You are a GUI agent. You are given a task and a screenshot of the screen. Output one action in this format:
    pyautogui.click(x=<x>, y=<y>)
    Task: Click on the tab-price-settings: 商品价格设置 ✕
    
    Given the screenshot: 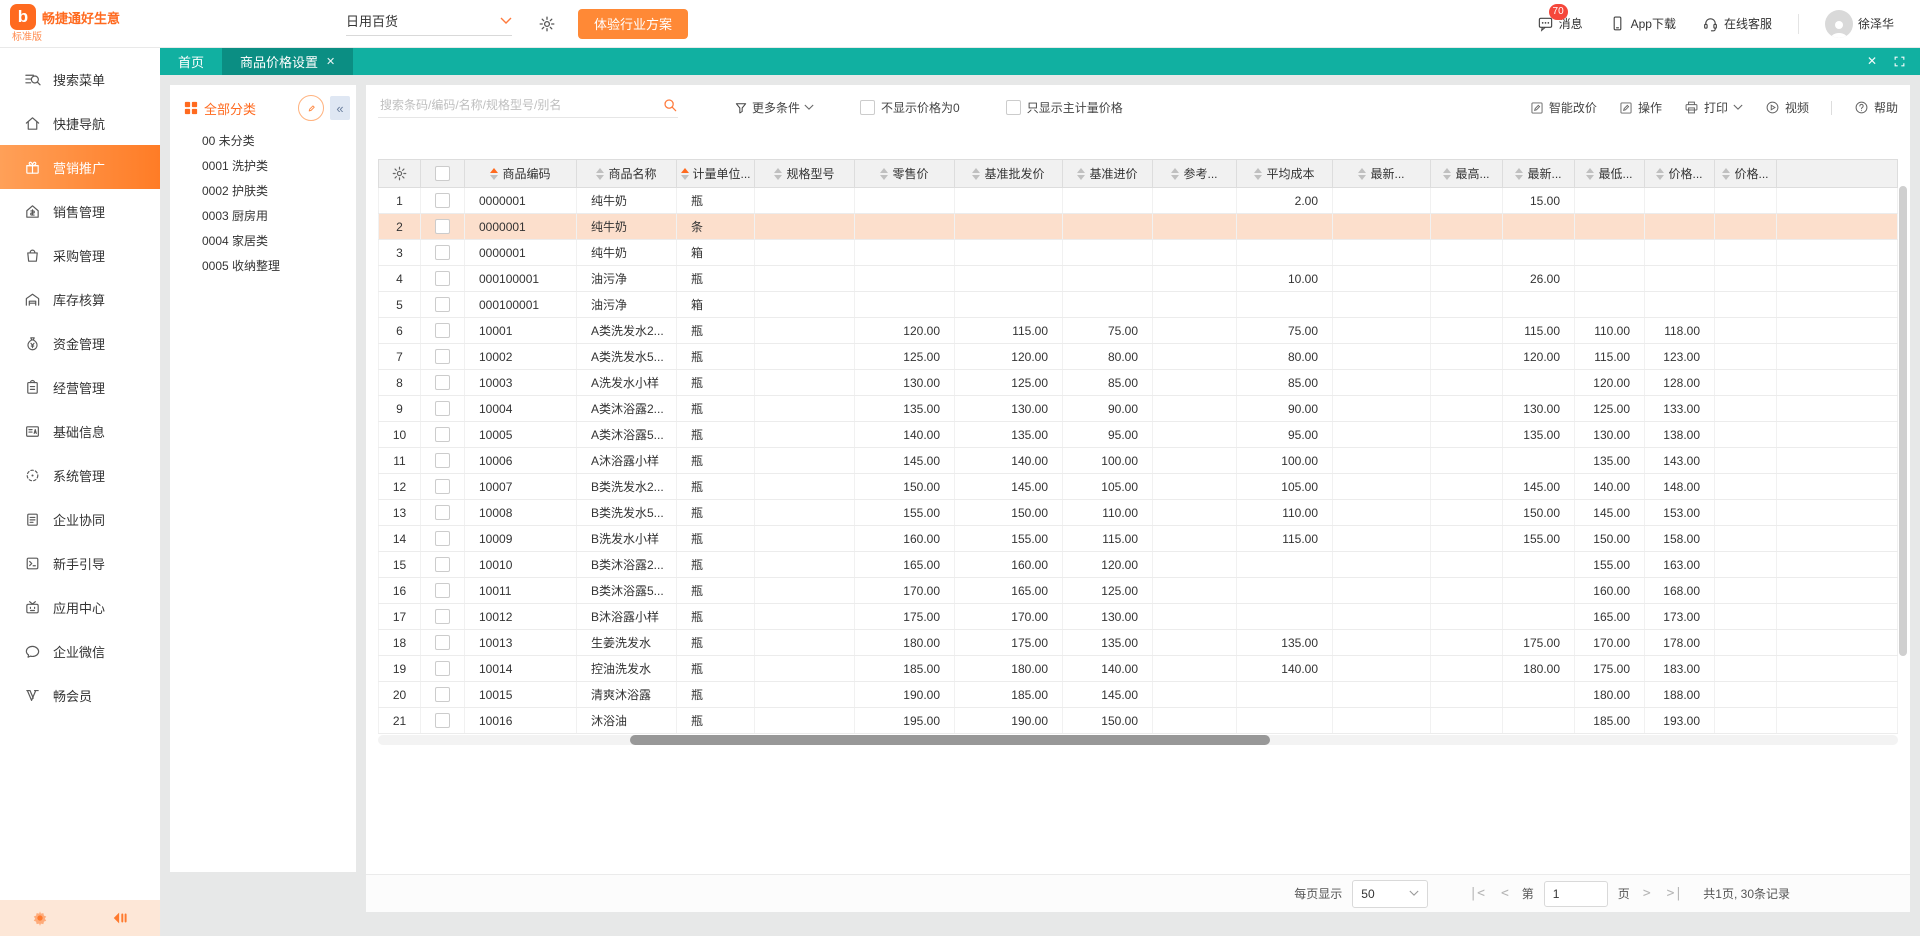 What is the action you would take?
    pyautogui.click(x=288, y=61)
    